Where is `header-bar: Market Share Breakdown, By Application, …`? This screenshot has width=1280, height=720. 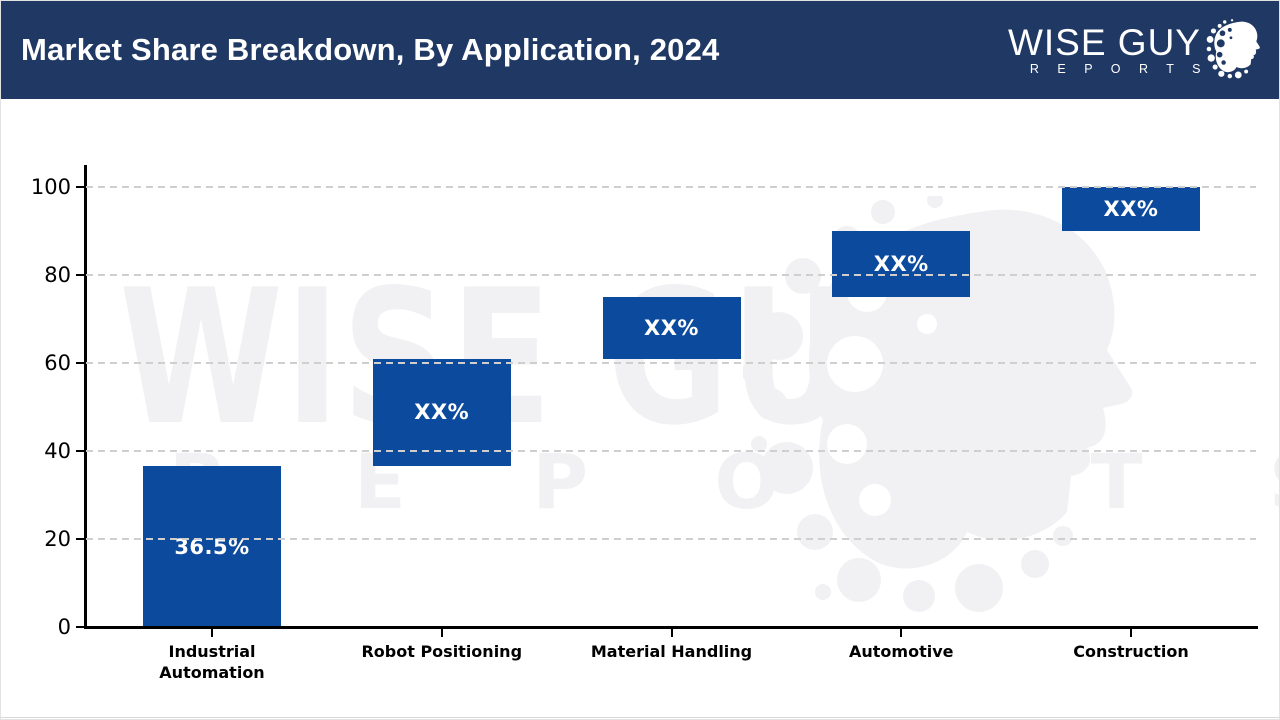 header-bar: Market Share Breakdown, By Application, … is located at coordinates (640, 50).